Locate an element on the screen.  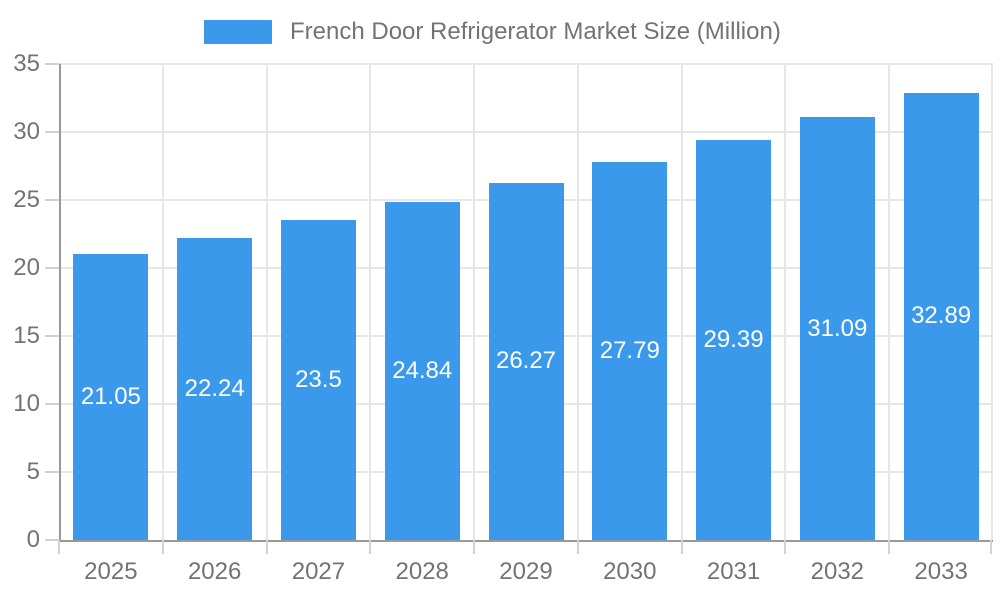
bar-2026: 22.24 is located at coordinates (215, 388).